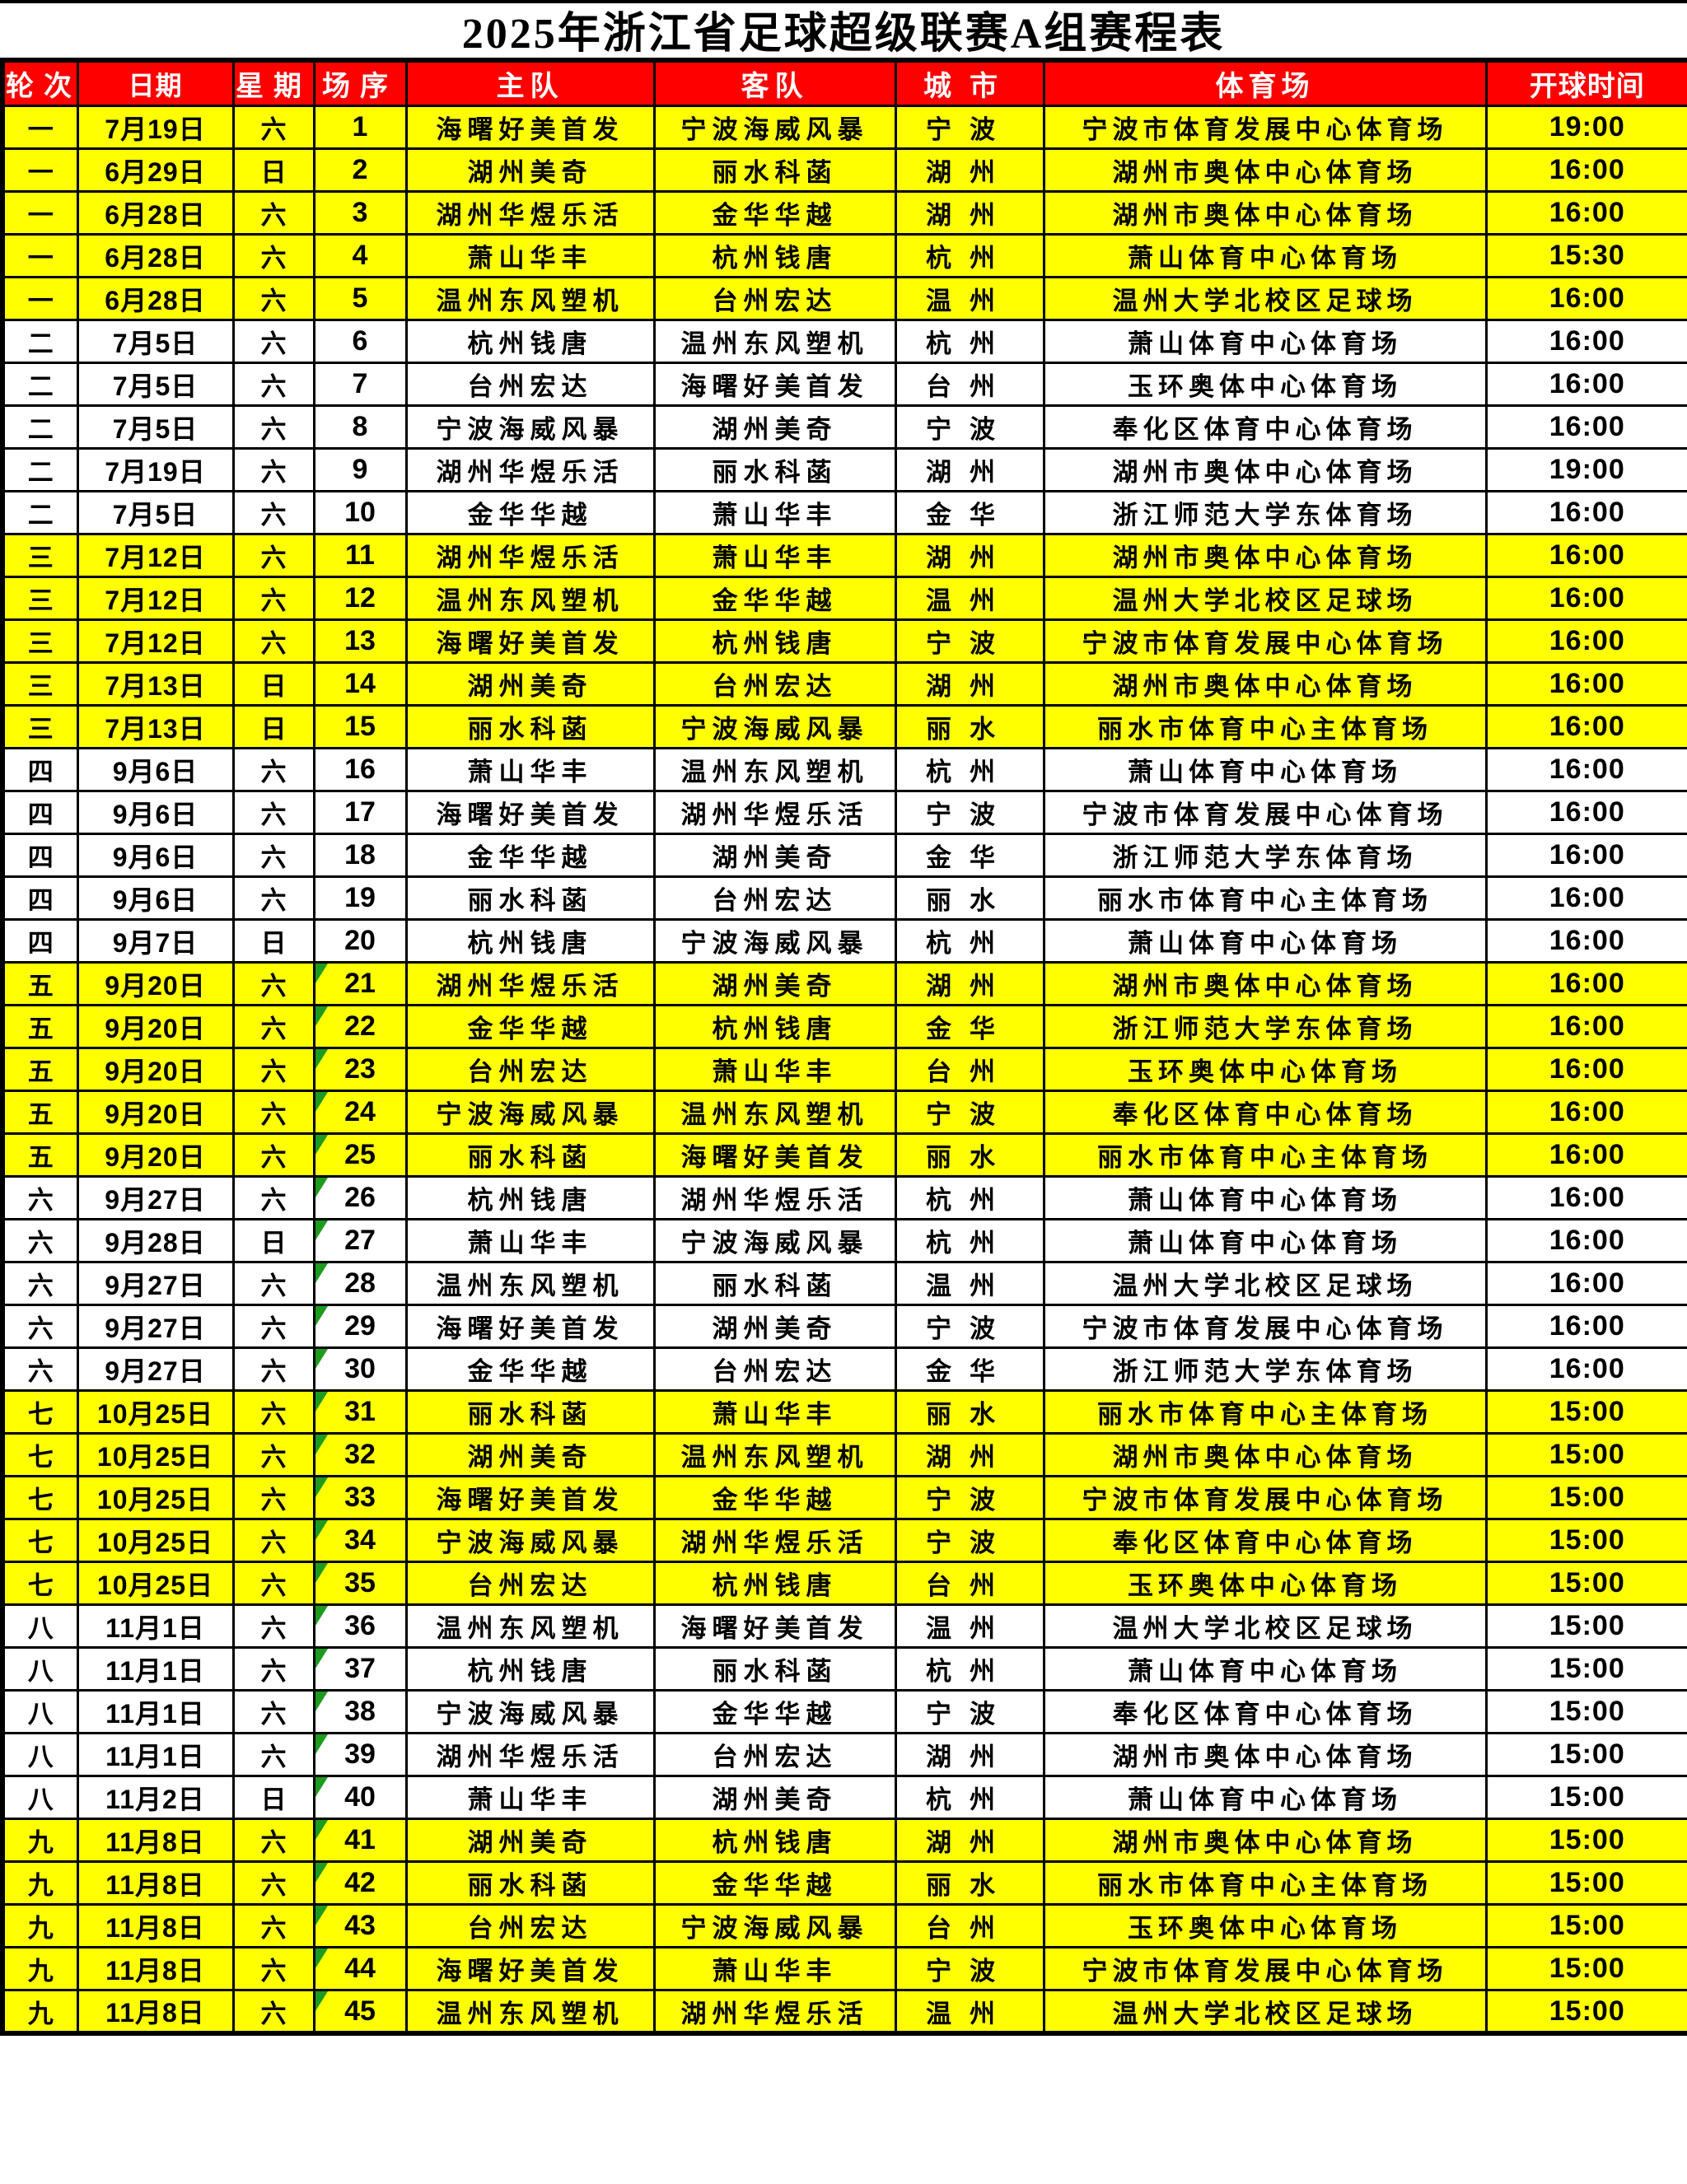 This screenshot has height=2184, width=1687. I want to click on cell-date: 9月28日, so click(155, 1240).